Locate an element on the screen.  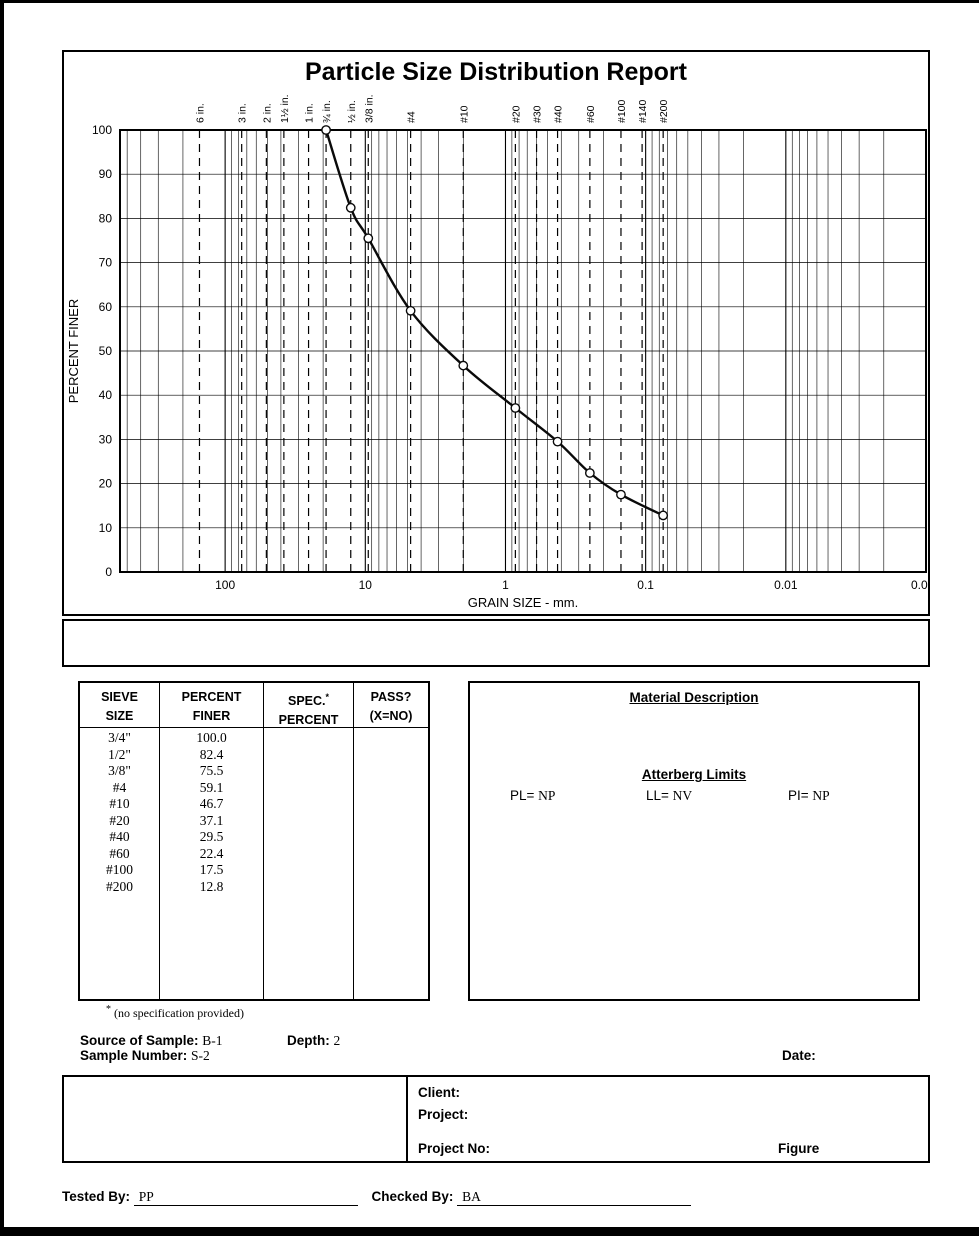
pi-field: PI= NP is located at coordinates (809, 796).